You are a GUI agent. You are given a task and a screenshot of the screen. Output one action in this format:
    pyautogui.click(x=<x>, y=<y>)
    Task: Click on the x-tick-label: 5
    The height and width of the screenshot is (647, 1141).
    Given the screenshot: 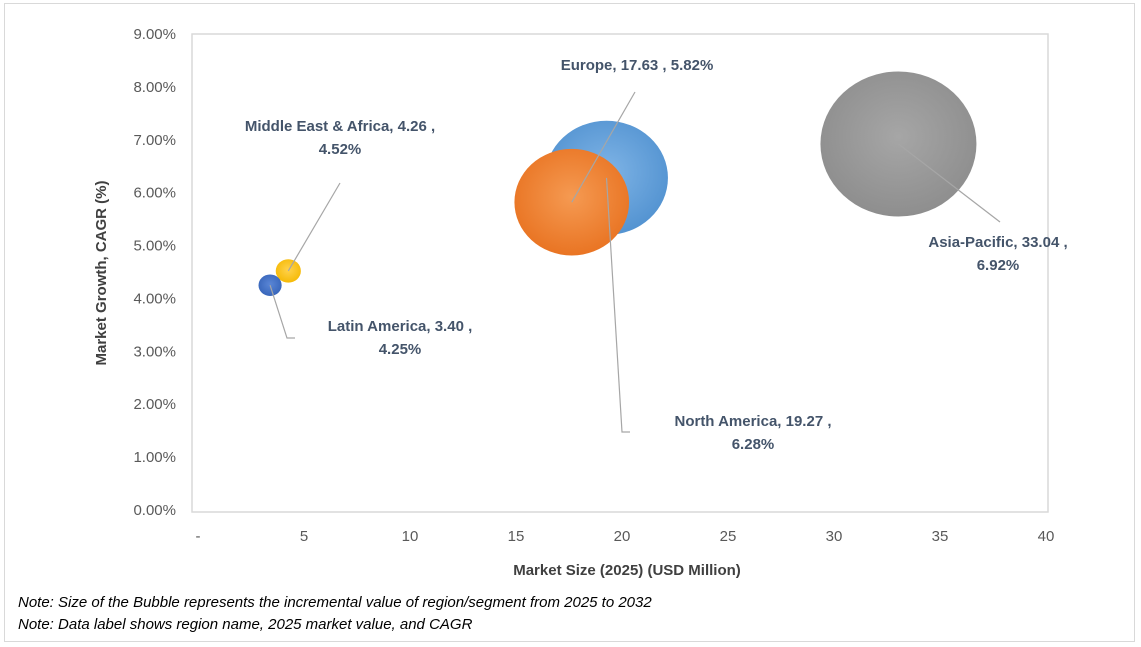 What is the action you would take?
    pyautogui.click(x=304, y=536)
    